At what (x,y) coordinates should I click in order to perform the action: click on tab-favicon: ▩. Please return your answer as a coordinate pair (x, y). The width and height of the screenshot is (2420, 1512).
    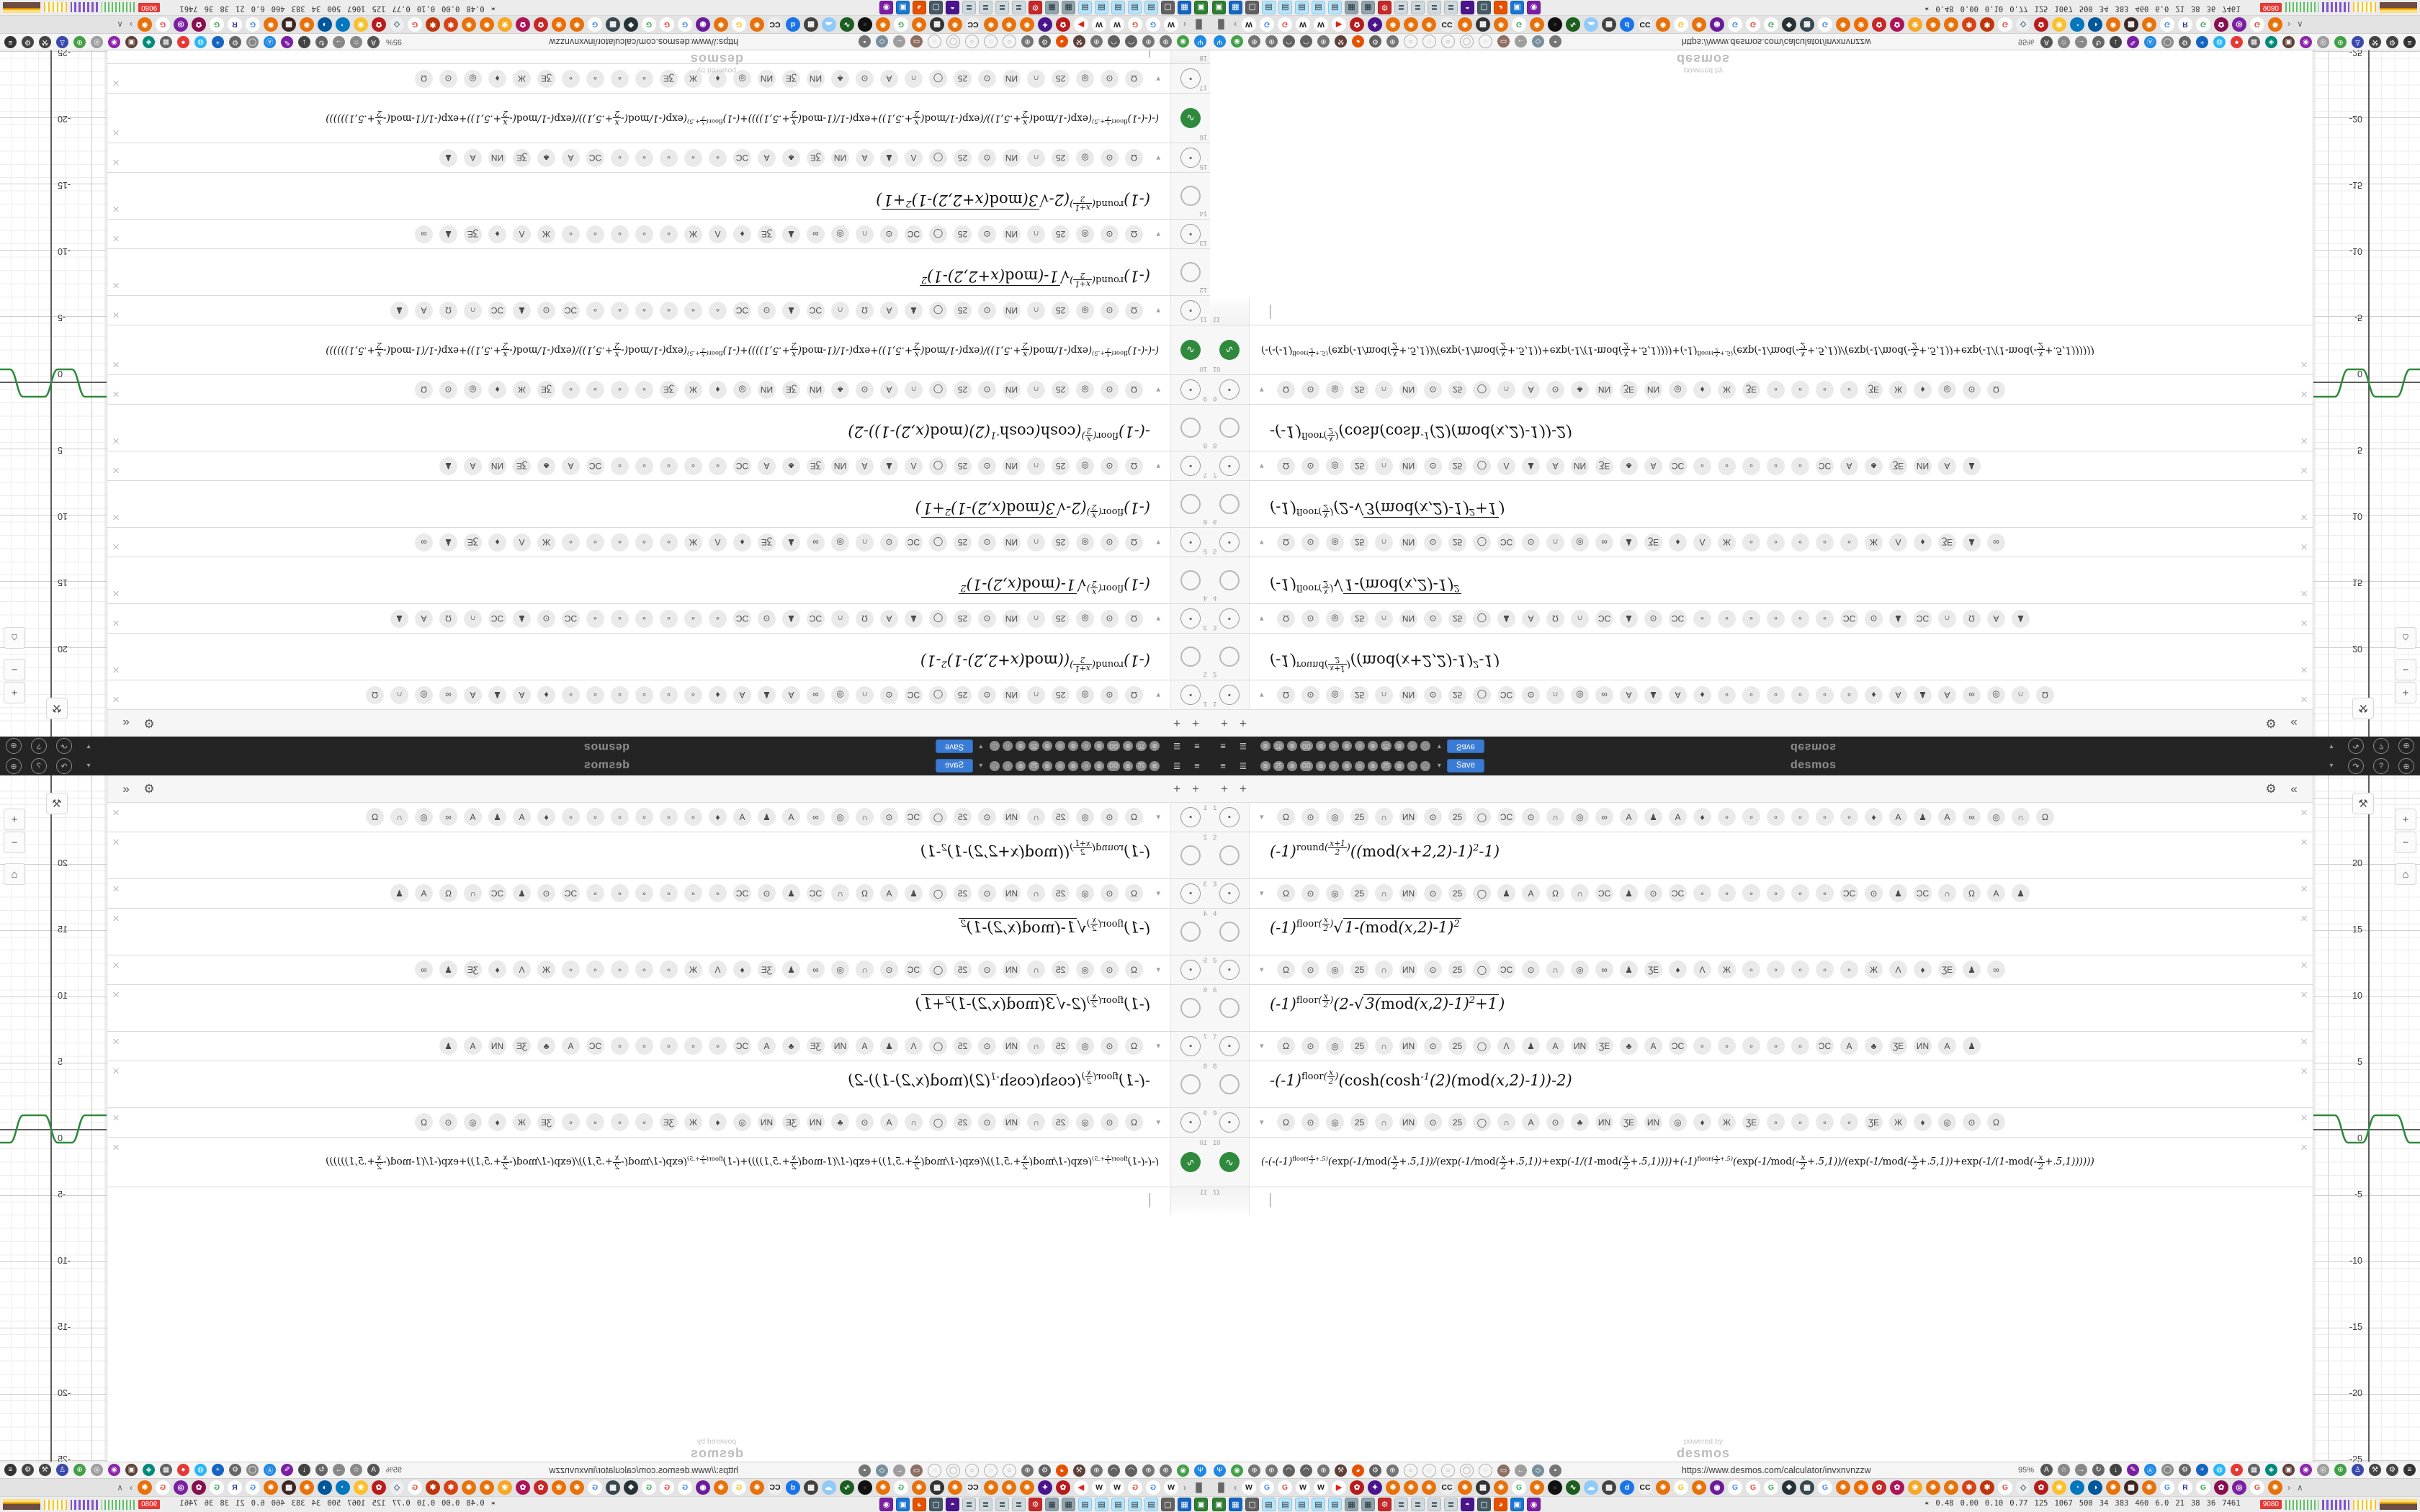
    Looking at the image, I should click on (2131, 24).